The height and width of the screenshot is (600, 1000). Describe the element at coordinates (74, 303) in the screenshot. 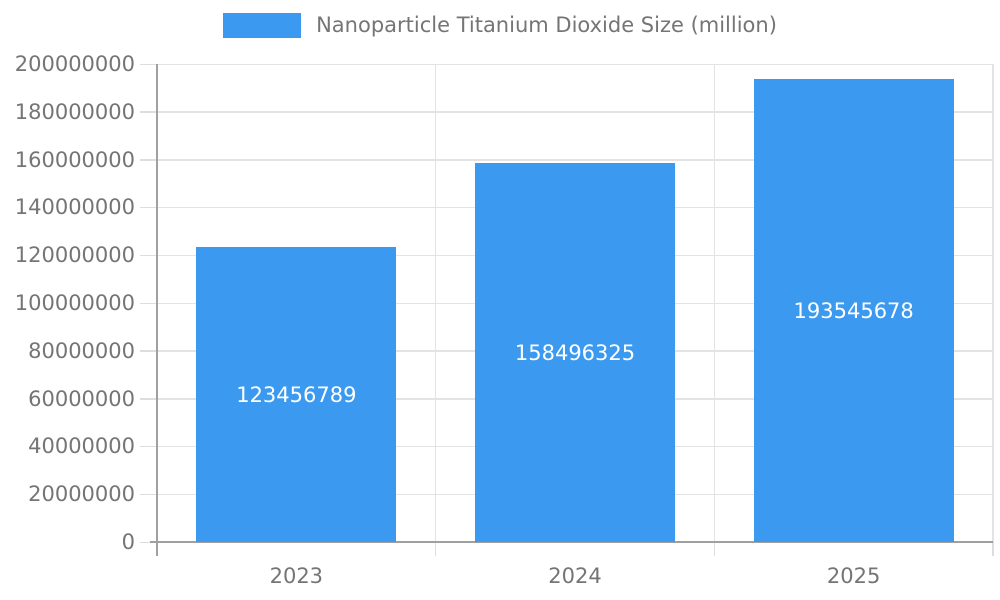

I see `y-axis-tick-label: 100000000` at that location.